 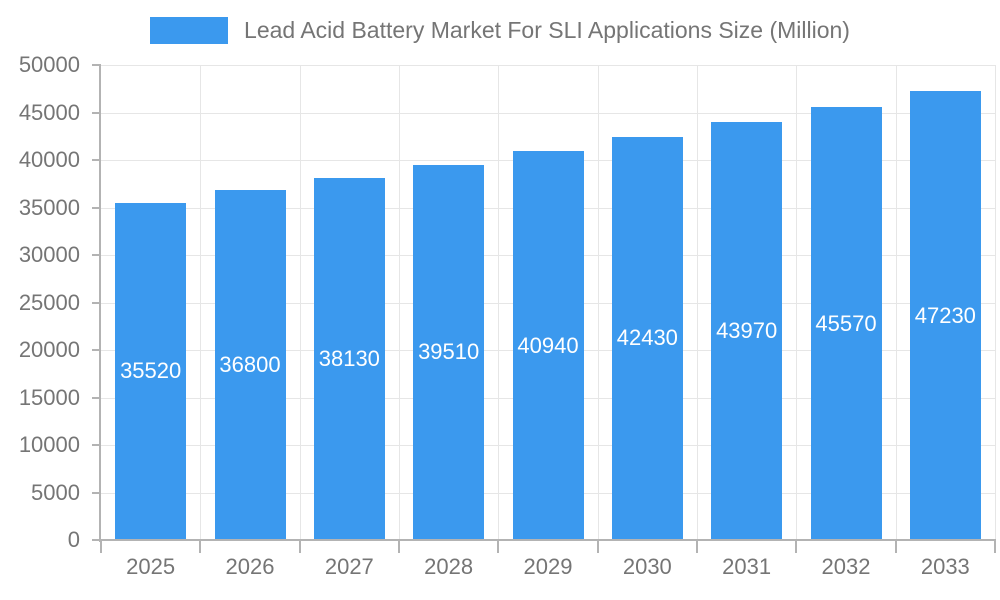 I want to click on y-tick-label: 10000, so click(x=49, y=444).